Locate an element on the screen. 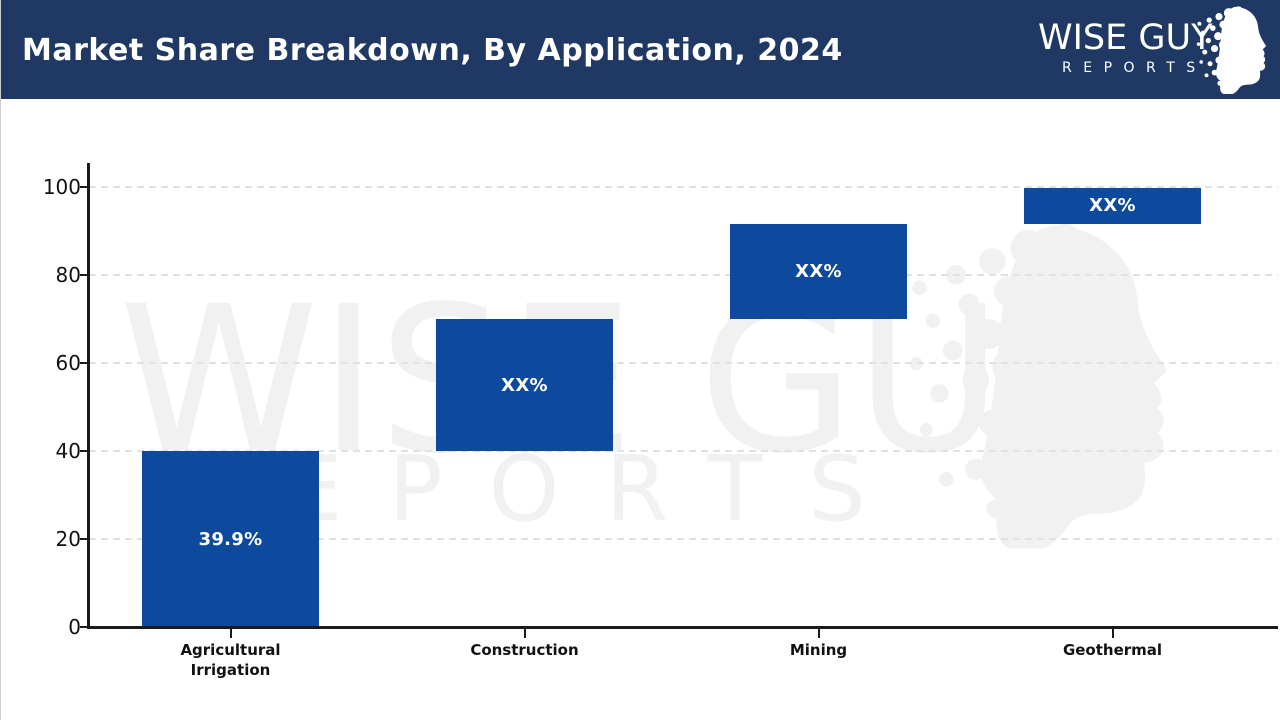  x-tick-agricultural-irrigation is located at coordinates (230, 633).